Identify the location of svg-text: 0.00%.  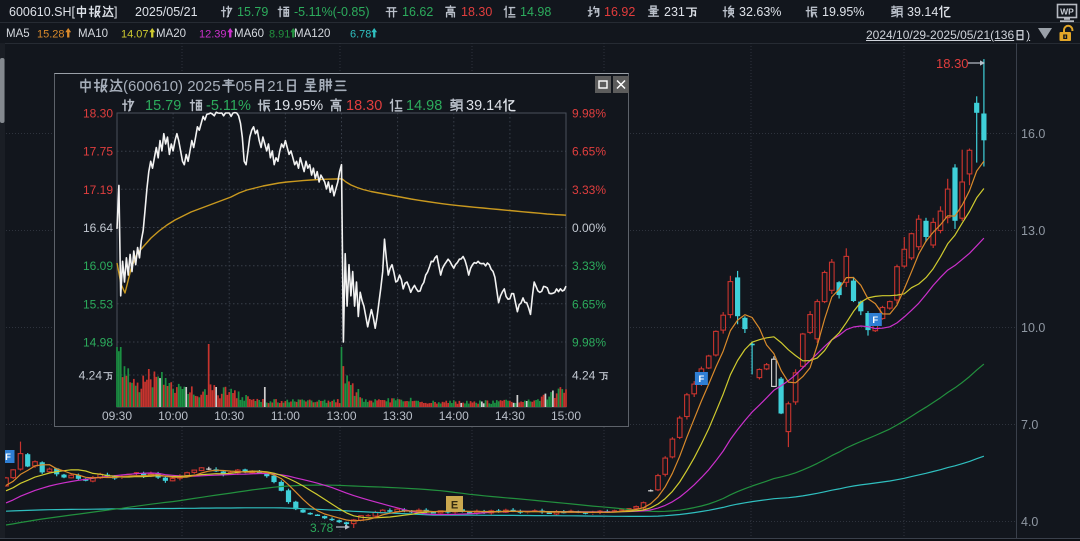
(589, 228).